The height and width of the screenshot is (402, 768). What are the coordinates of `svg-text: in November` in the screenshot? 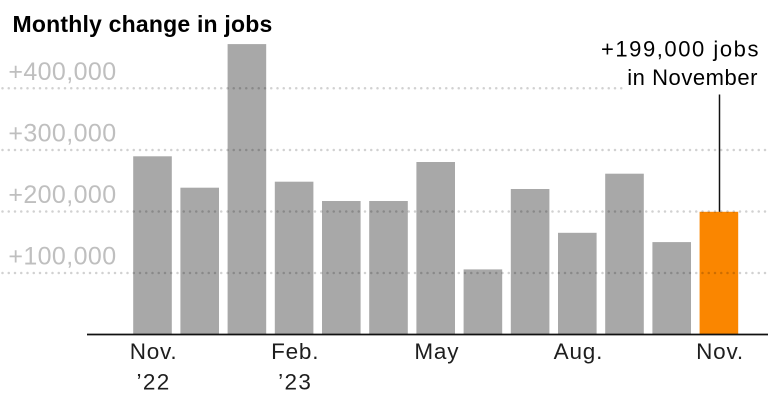 It's located at (692, 77).